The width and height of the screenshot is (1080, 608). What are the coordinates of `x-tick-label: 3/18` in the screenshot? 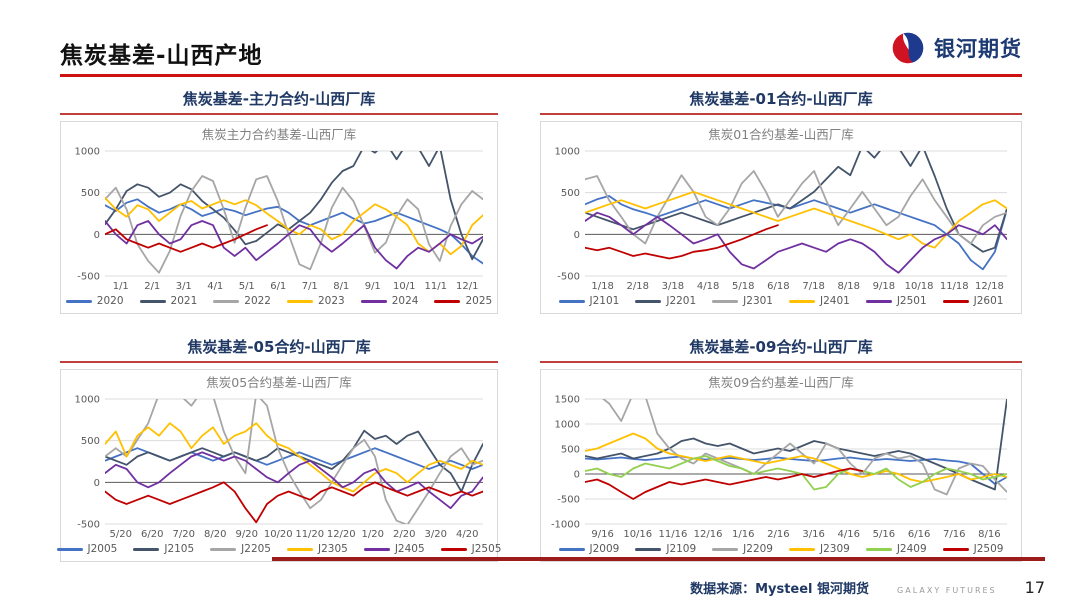 It's located at (673, 286).